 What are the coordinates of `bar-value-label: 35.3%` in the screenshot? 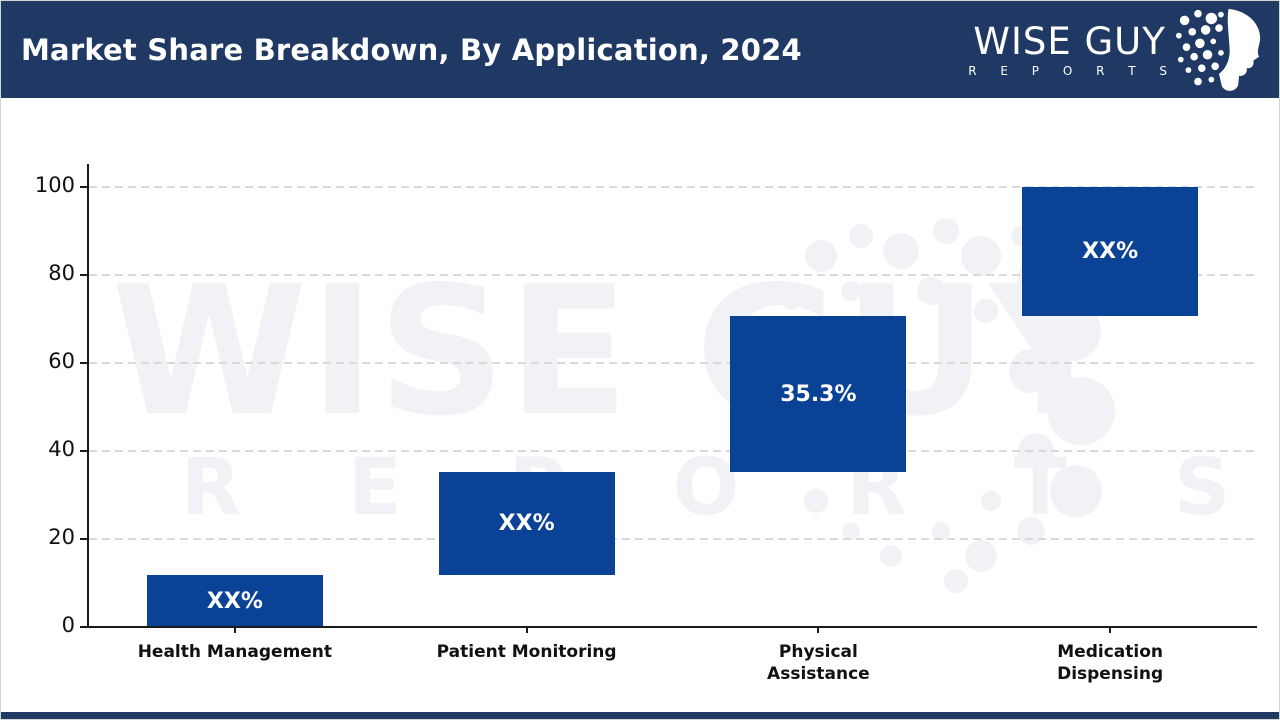 It's located at (818, 394).